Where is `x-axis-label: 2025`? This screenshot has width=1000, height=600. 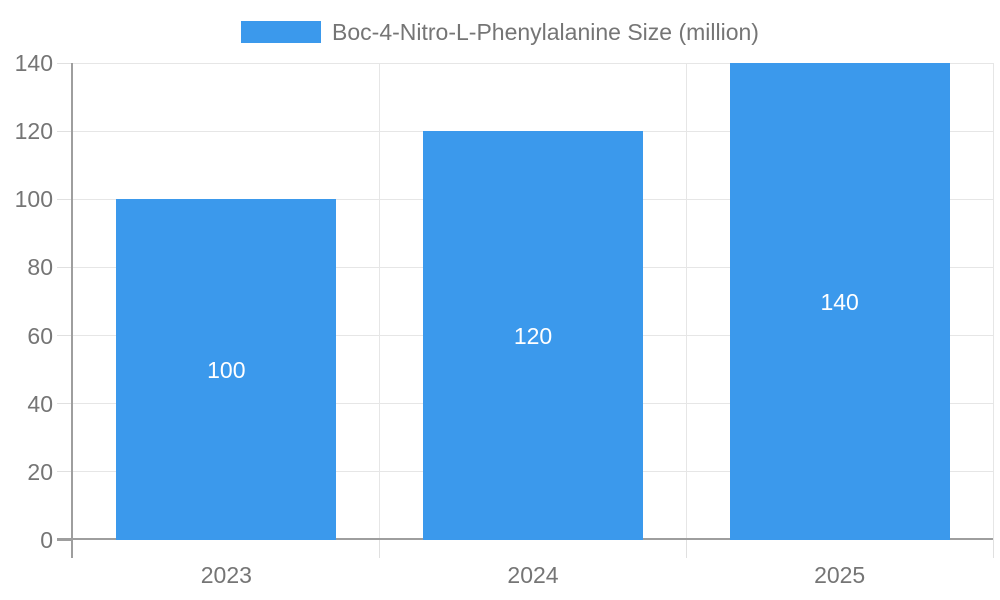
x-axis-label: 2025 is located at coordinates (840, 575).